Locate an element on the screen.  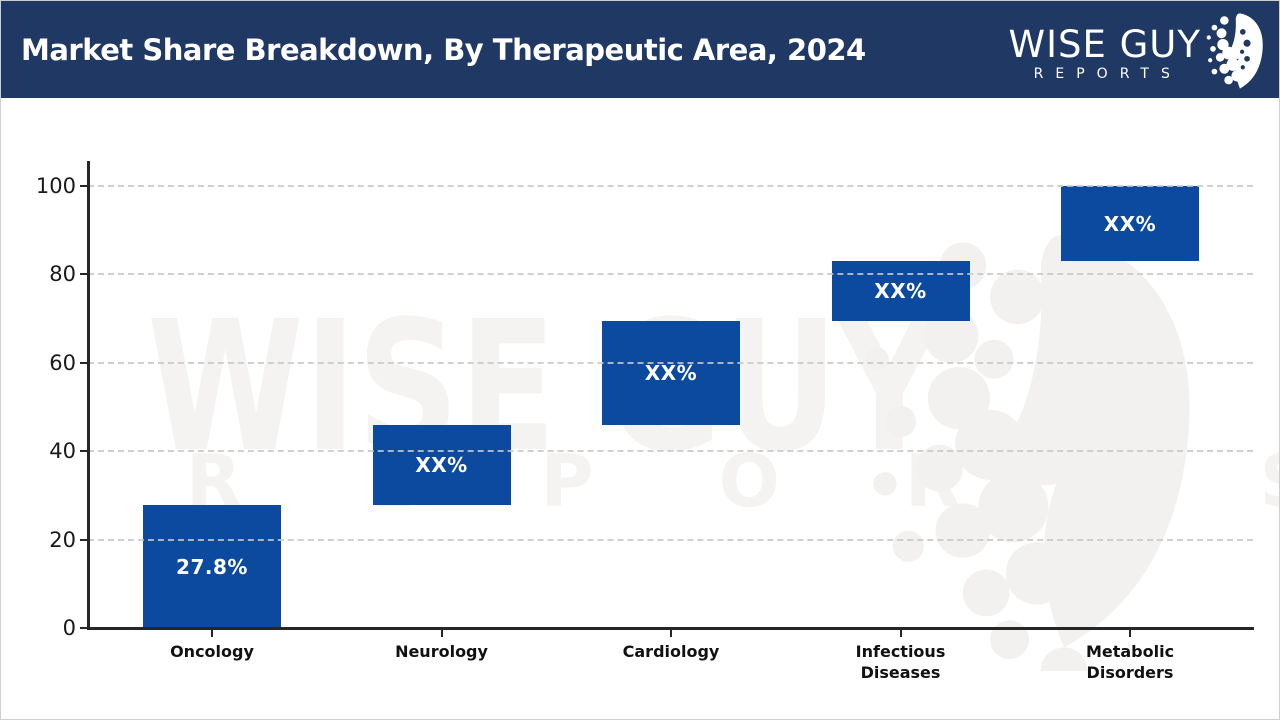
y-tick-label-40: 40 is located at coordinates (62, 451).